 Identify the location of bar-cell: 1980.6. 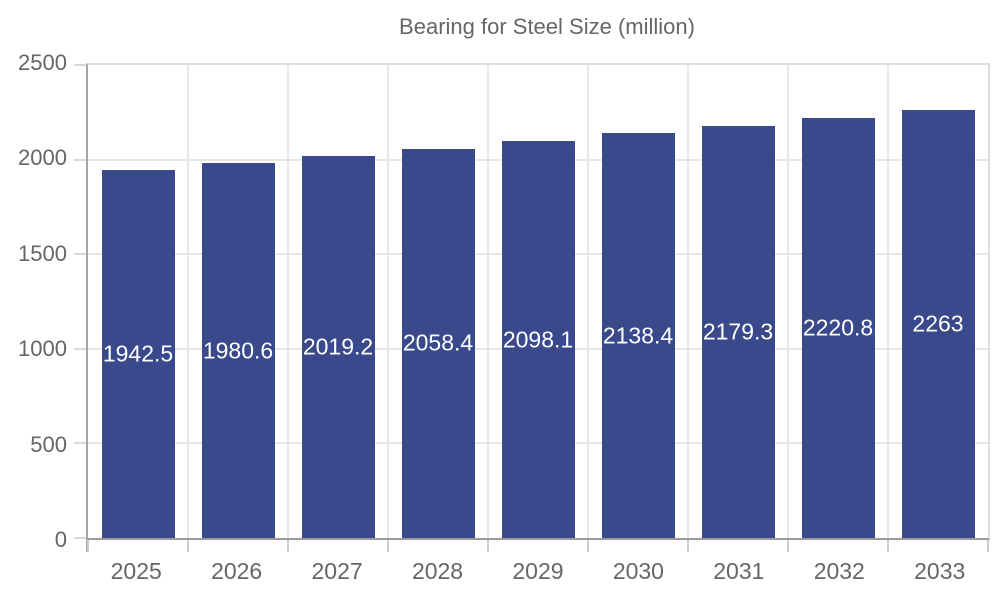
(238, 301).